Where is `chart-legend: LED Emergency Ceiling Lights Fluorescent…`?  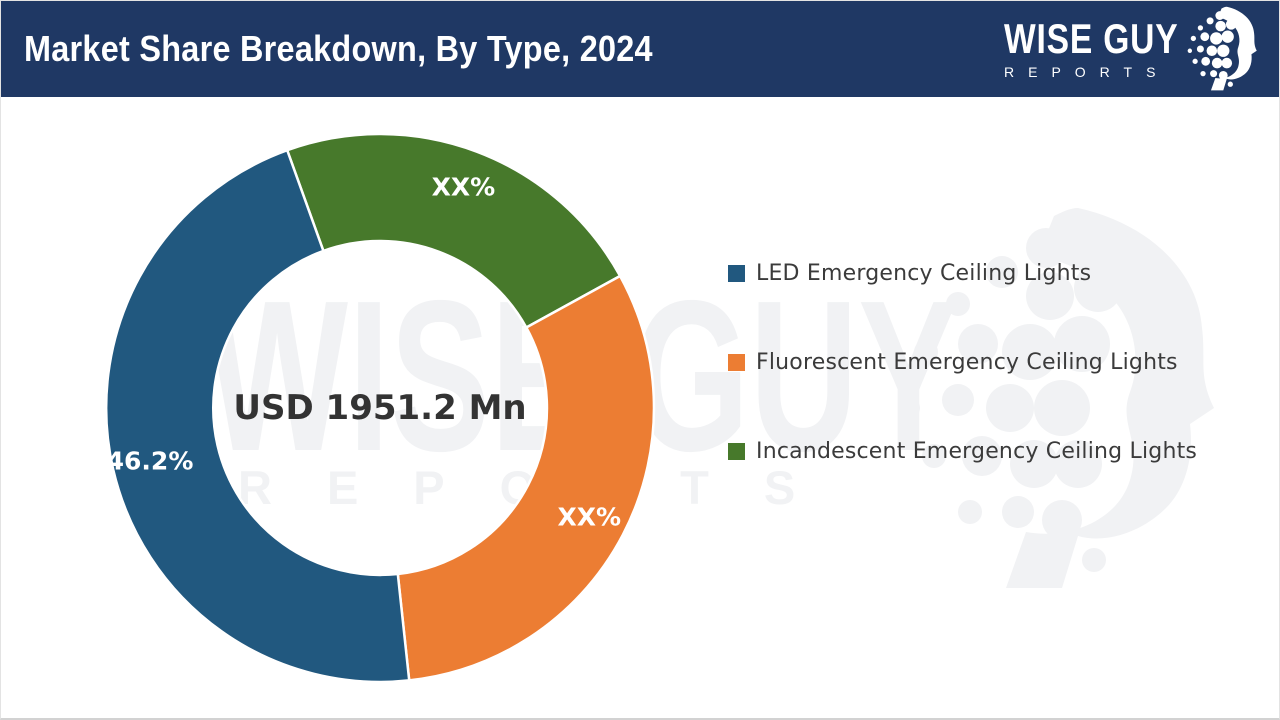 chart-legend: LED Emergency Ceiling Lights Fluorescent… is located at coordinates (962, 390).